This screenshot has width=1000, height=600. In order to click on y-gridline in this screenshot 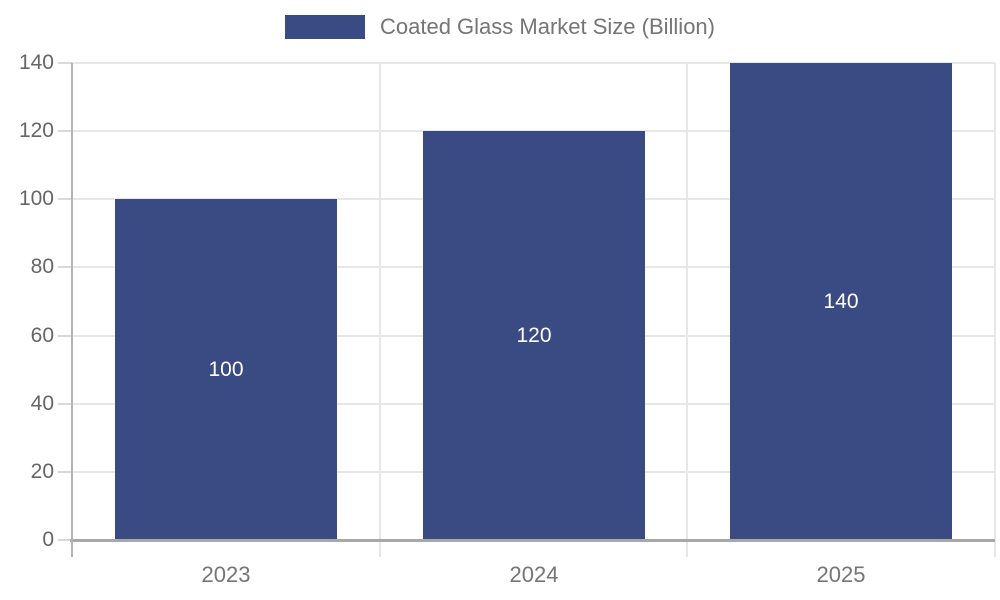, I will do `click(533, 63)`.